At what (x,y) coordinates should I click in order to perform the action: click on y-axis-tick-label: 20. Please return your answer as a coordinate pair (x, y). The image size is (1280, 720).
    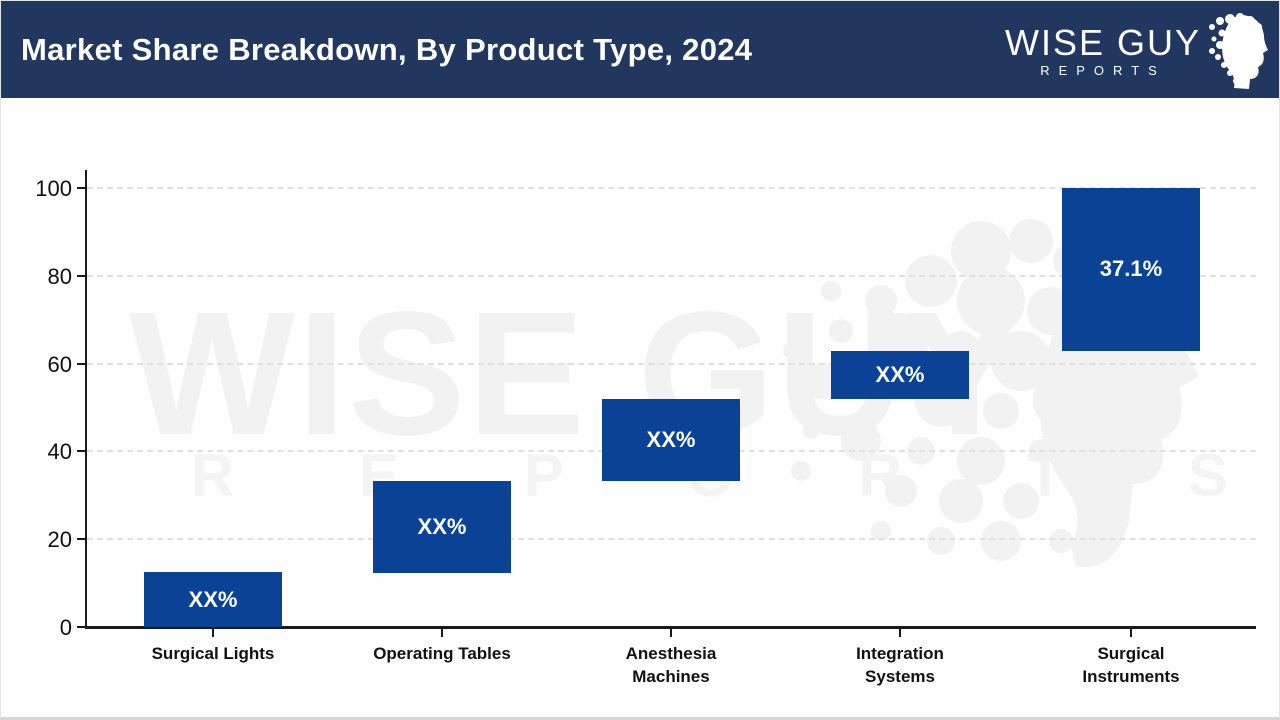
    Looking at the image, I should click on (59, 540).